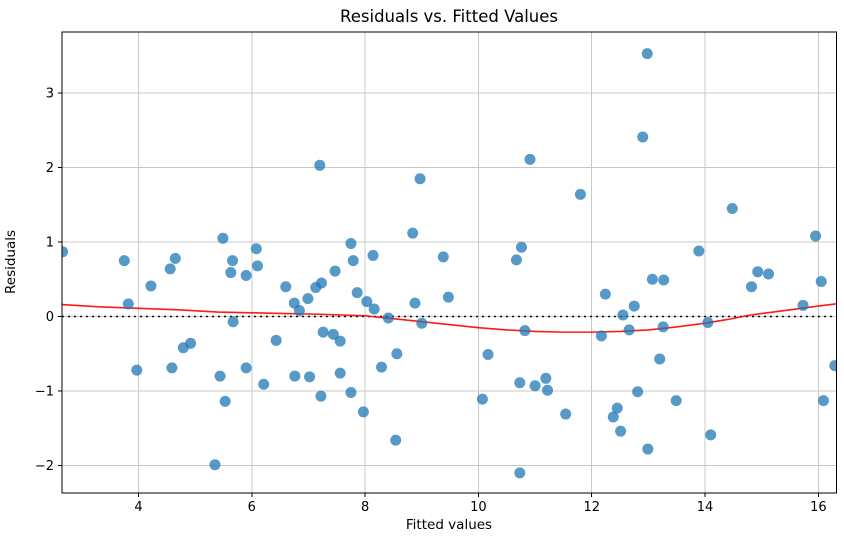 The image size is (844, 547). Describe the element at coordinates (11, 262) in the screenshot. I see `y-axis-label: Residuals` at that location.